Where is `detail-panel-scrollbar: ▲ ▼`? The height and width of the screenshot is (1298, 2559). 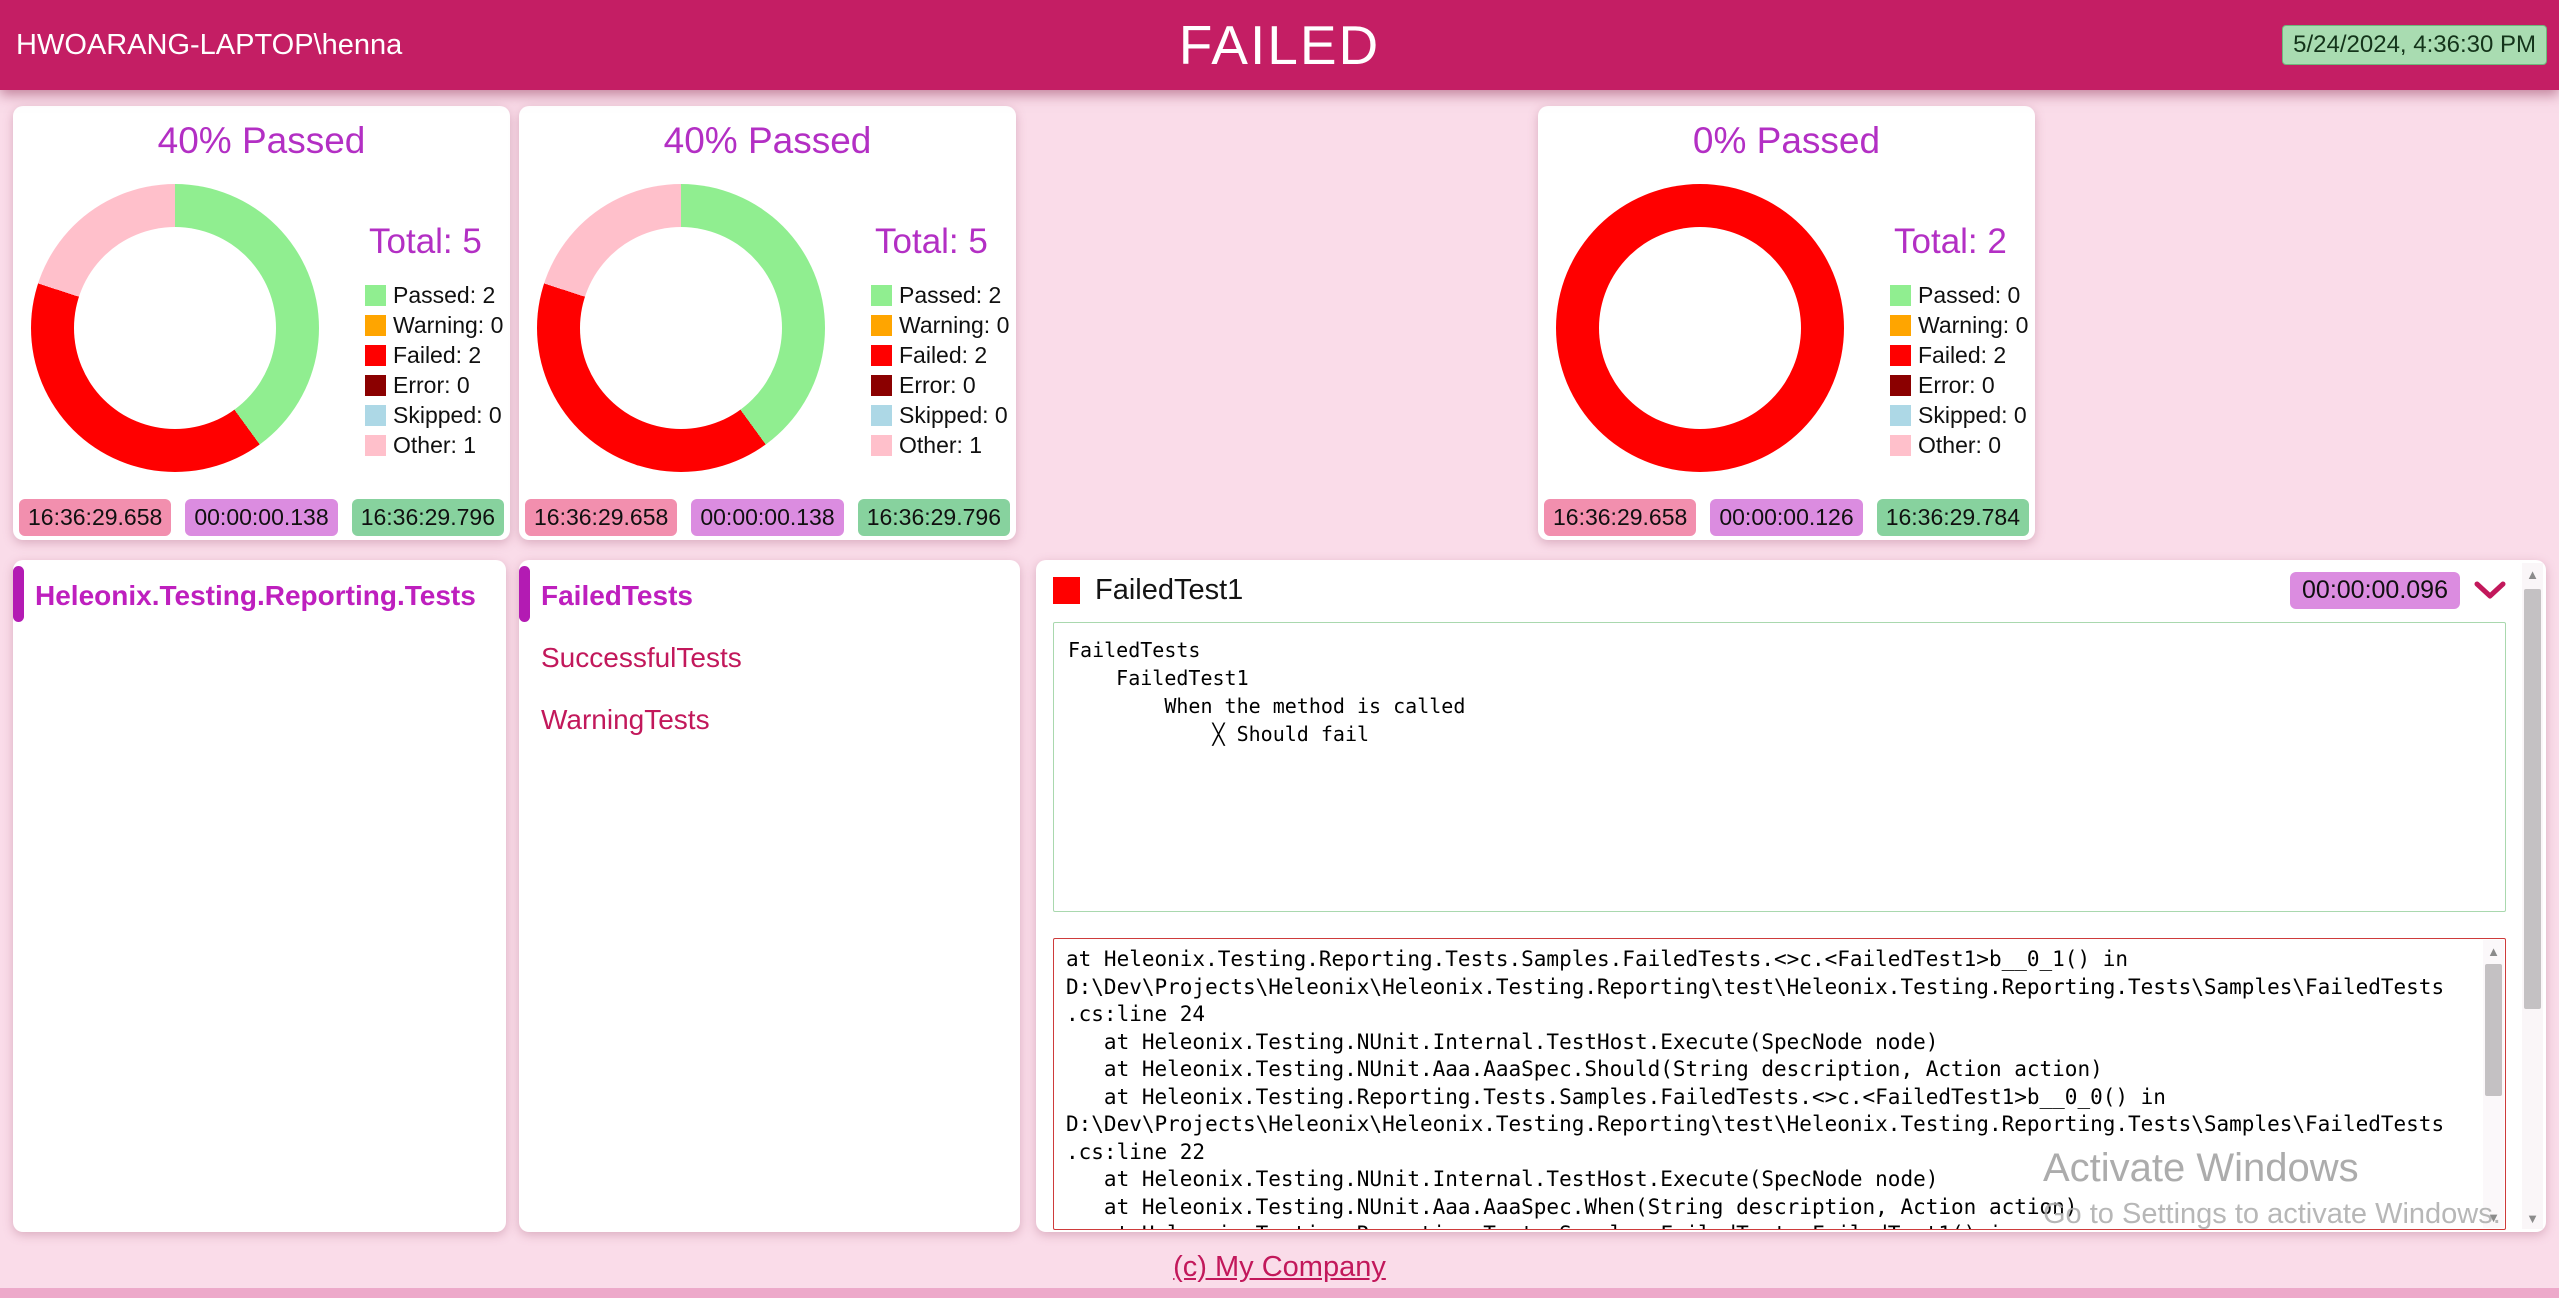
detail-panel-scrollbar: ▲ ▼ is located at coordinates (2532, 896).